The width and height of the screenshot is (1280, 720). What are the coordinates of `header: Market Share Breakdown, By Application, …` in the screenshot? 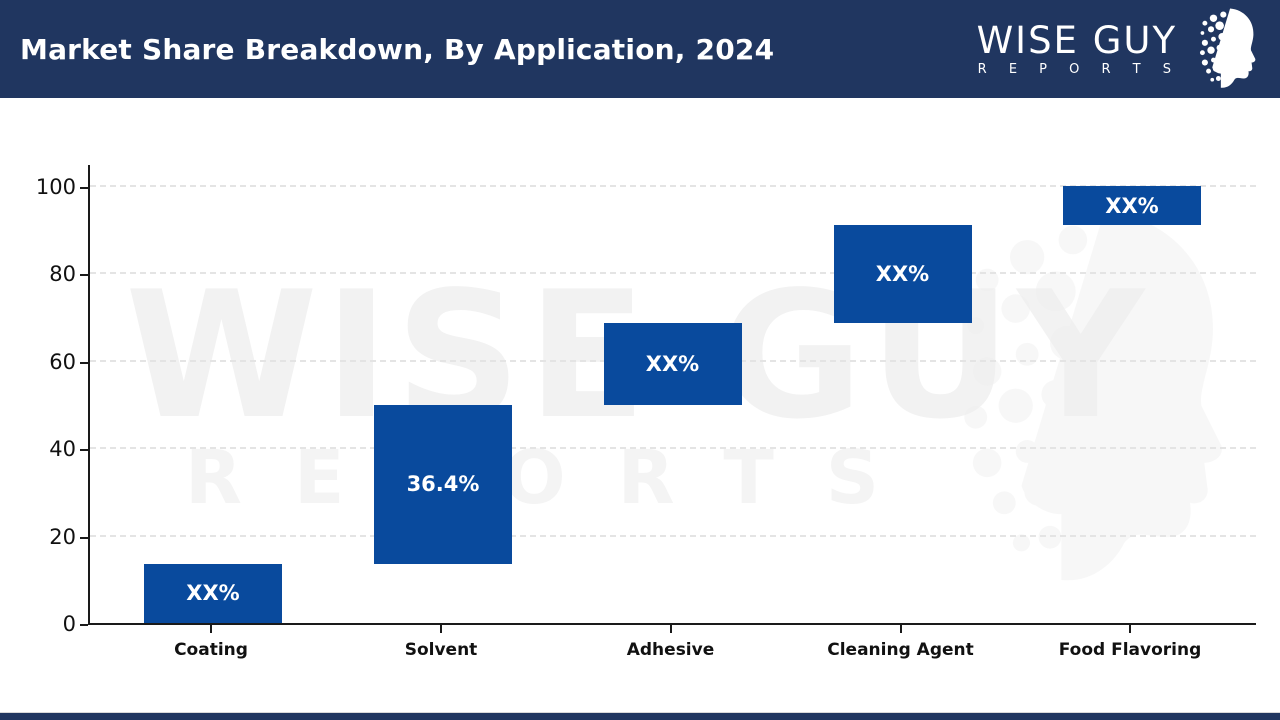 It's located at (640, 49).